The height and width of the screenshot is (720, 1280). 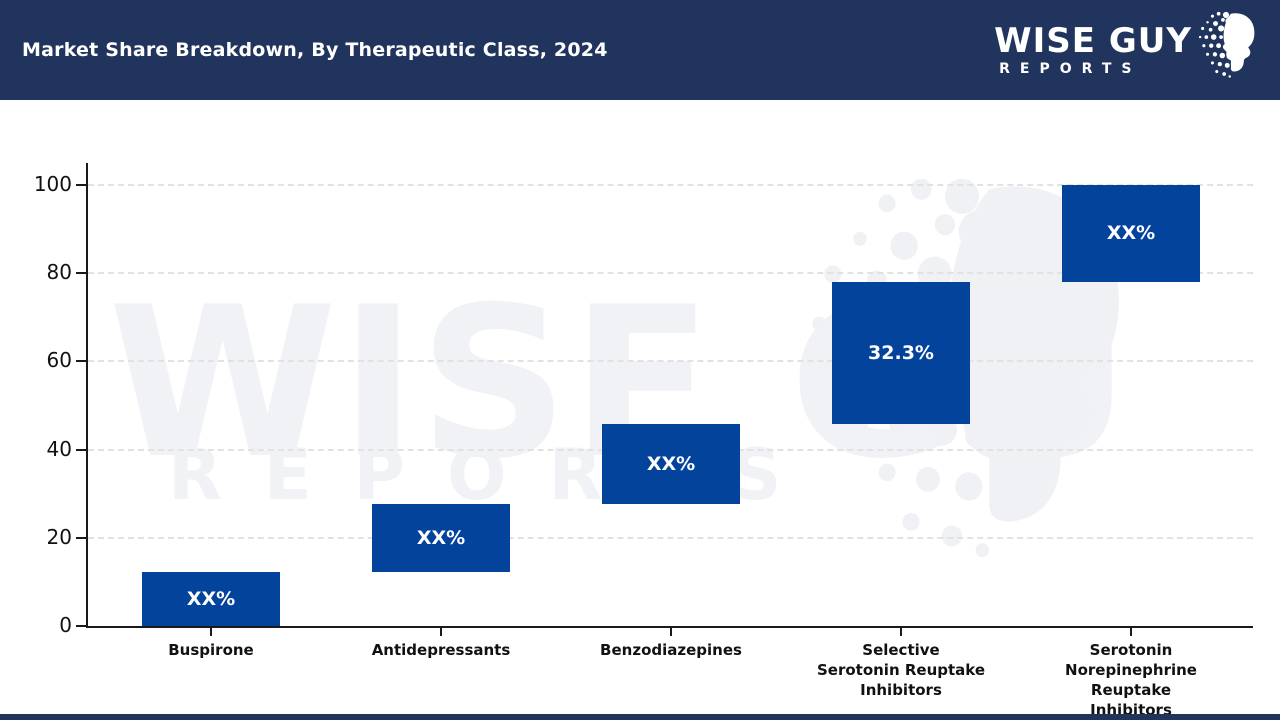 What do you see at coordinates (1070, 68) in the screenshot?
I see `logo-reports-text: REPORTS` at bounding box center [1070, 68].